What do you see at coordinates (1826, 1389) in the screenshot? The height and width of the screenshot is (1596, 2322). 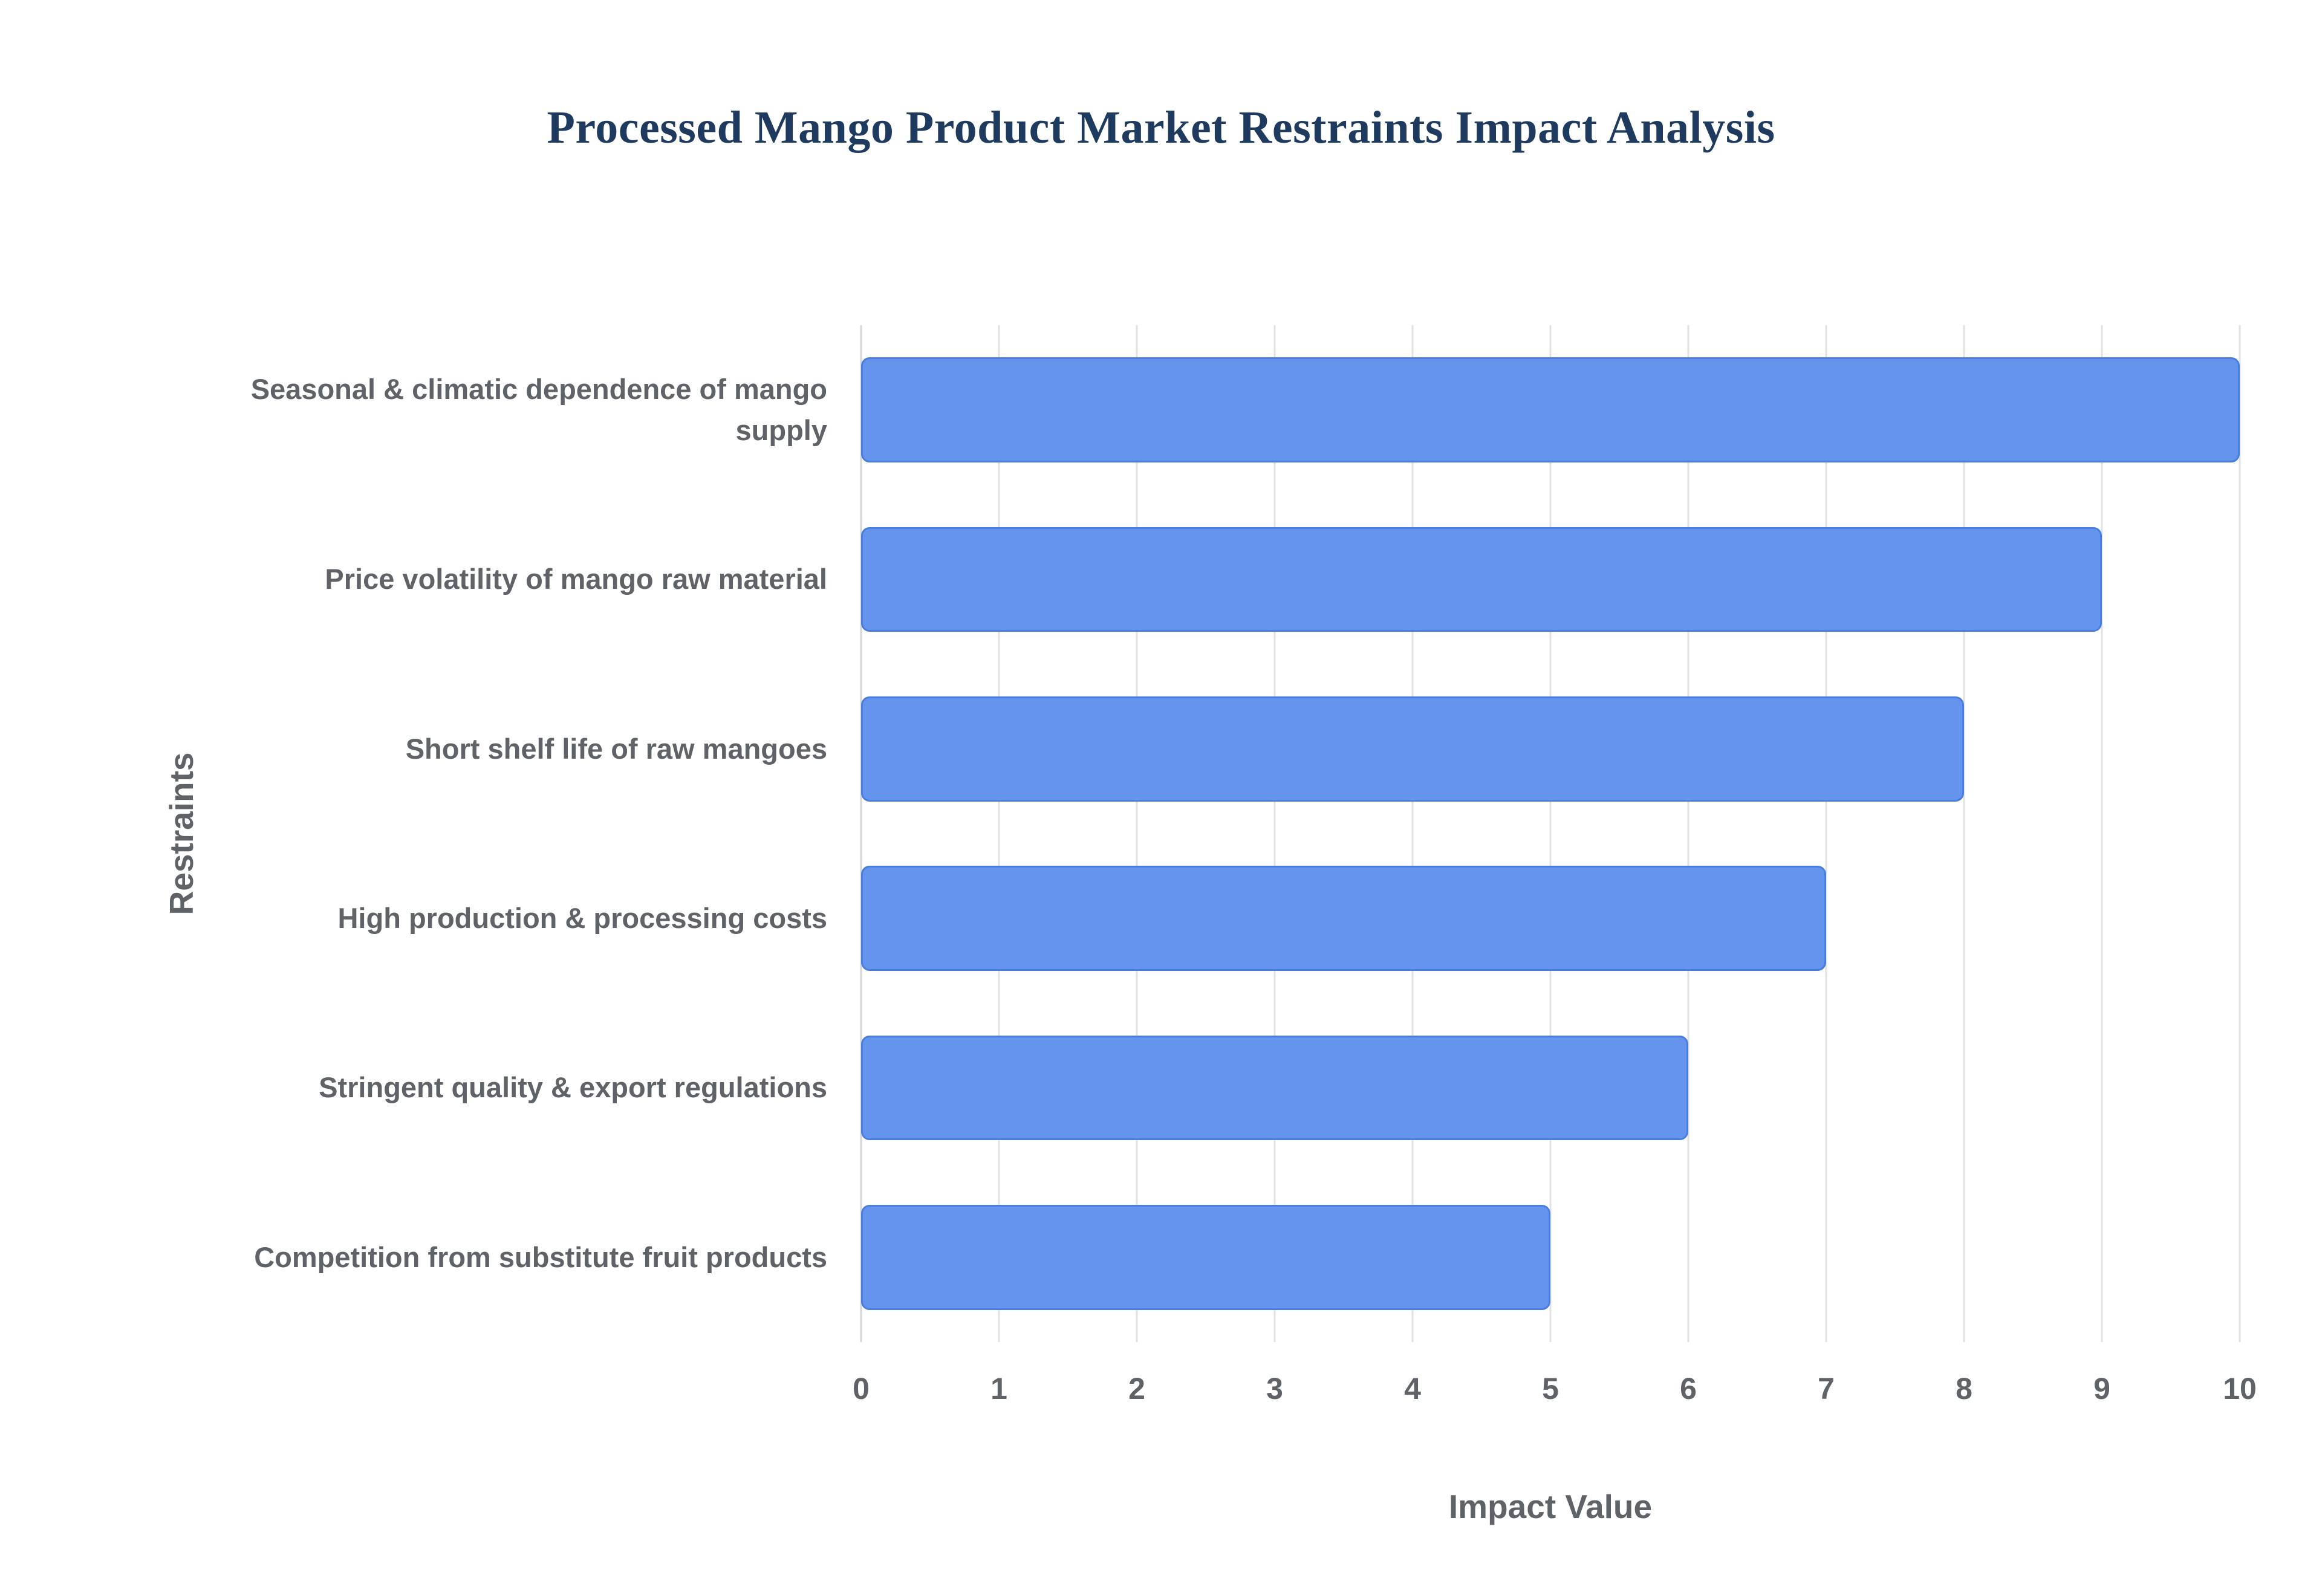 I see `tick-label: 7` at bounding box center [1826, 1389].